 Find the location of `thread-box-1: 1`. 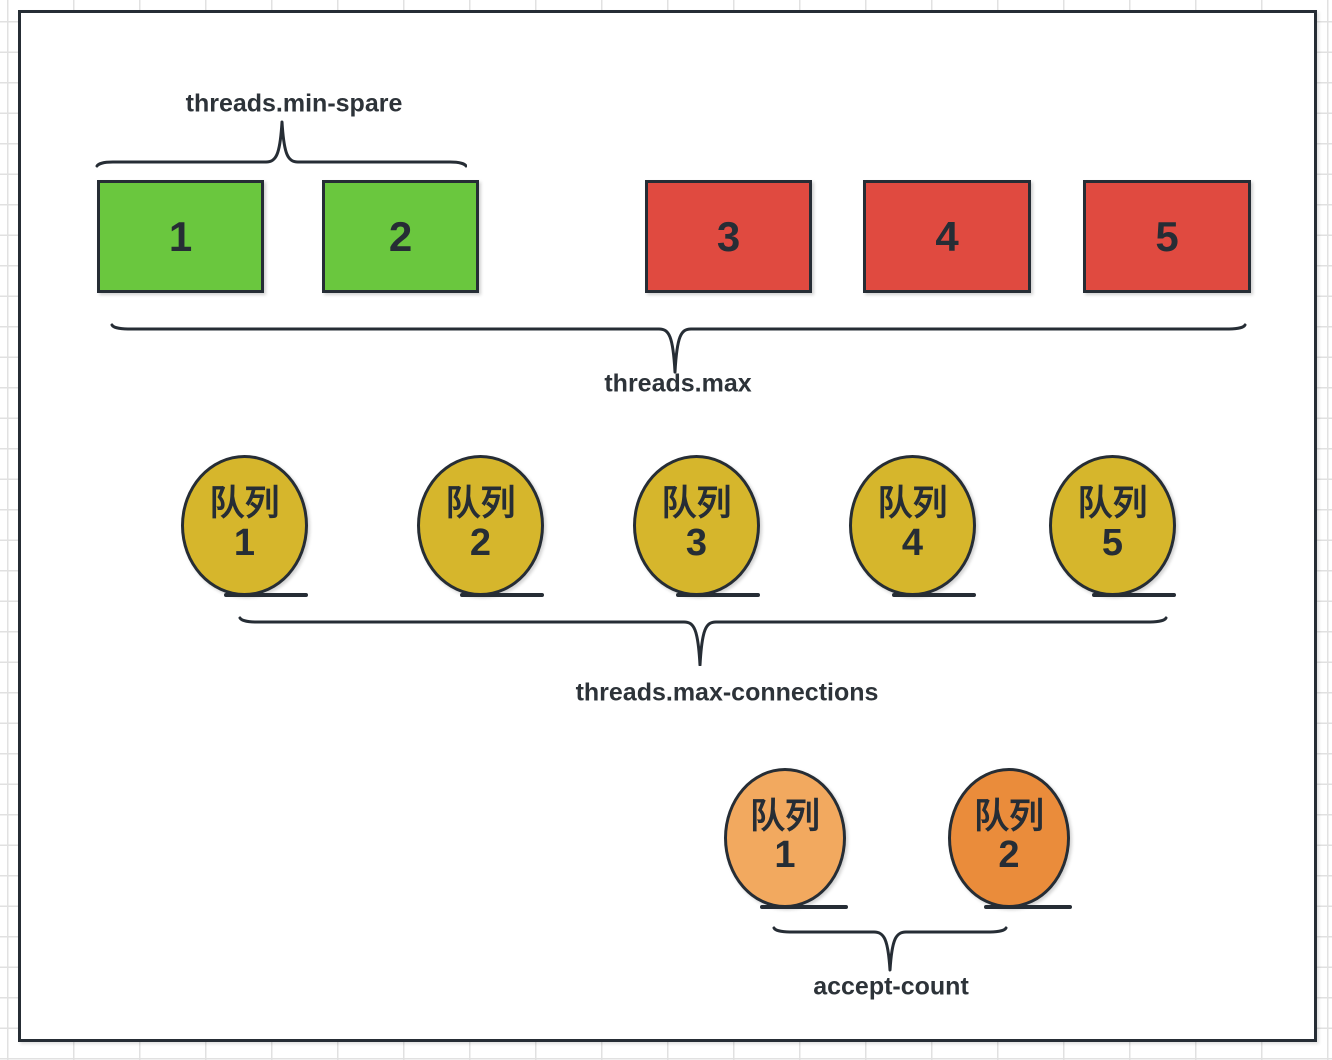

thread-box-1: 1 is located at coordinates (180, 236).